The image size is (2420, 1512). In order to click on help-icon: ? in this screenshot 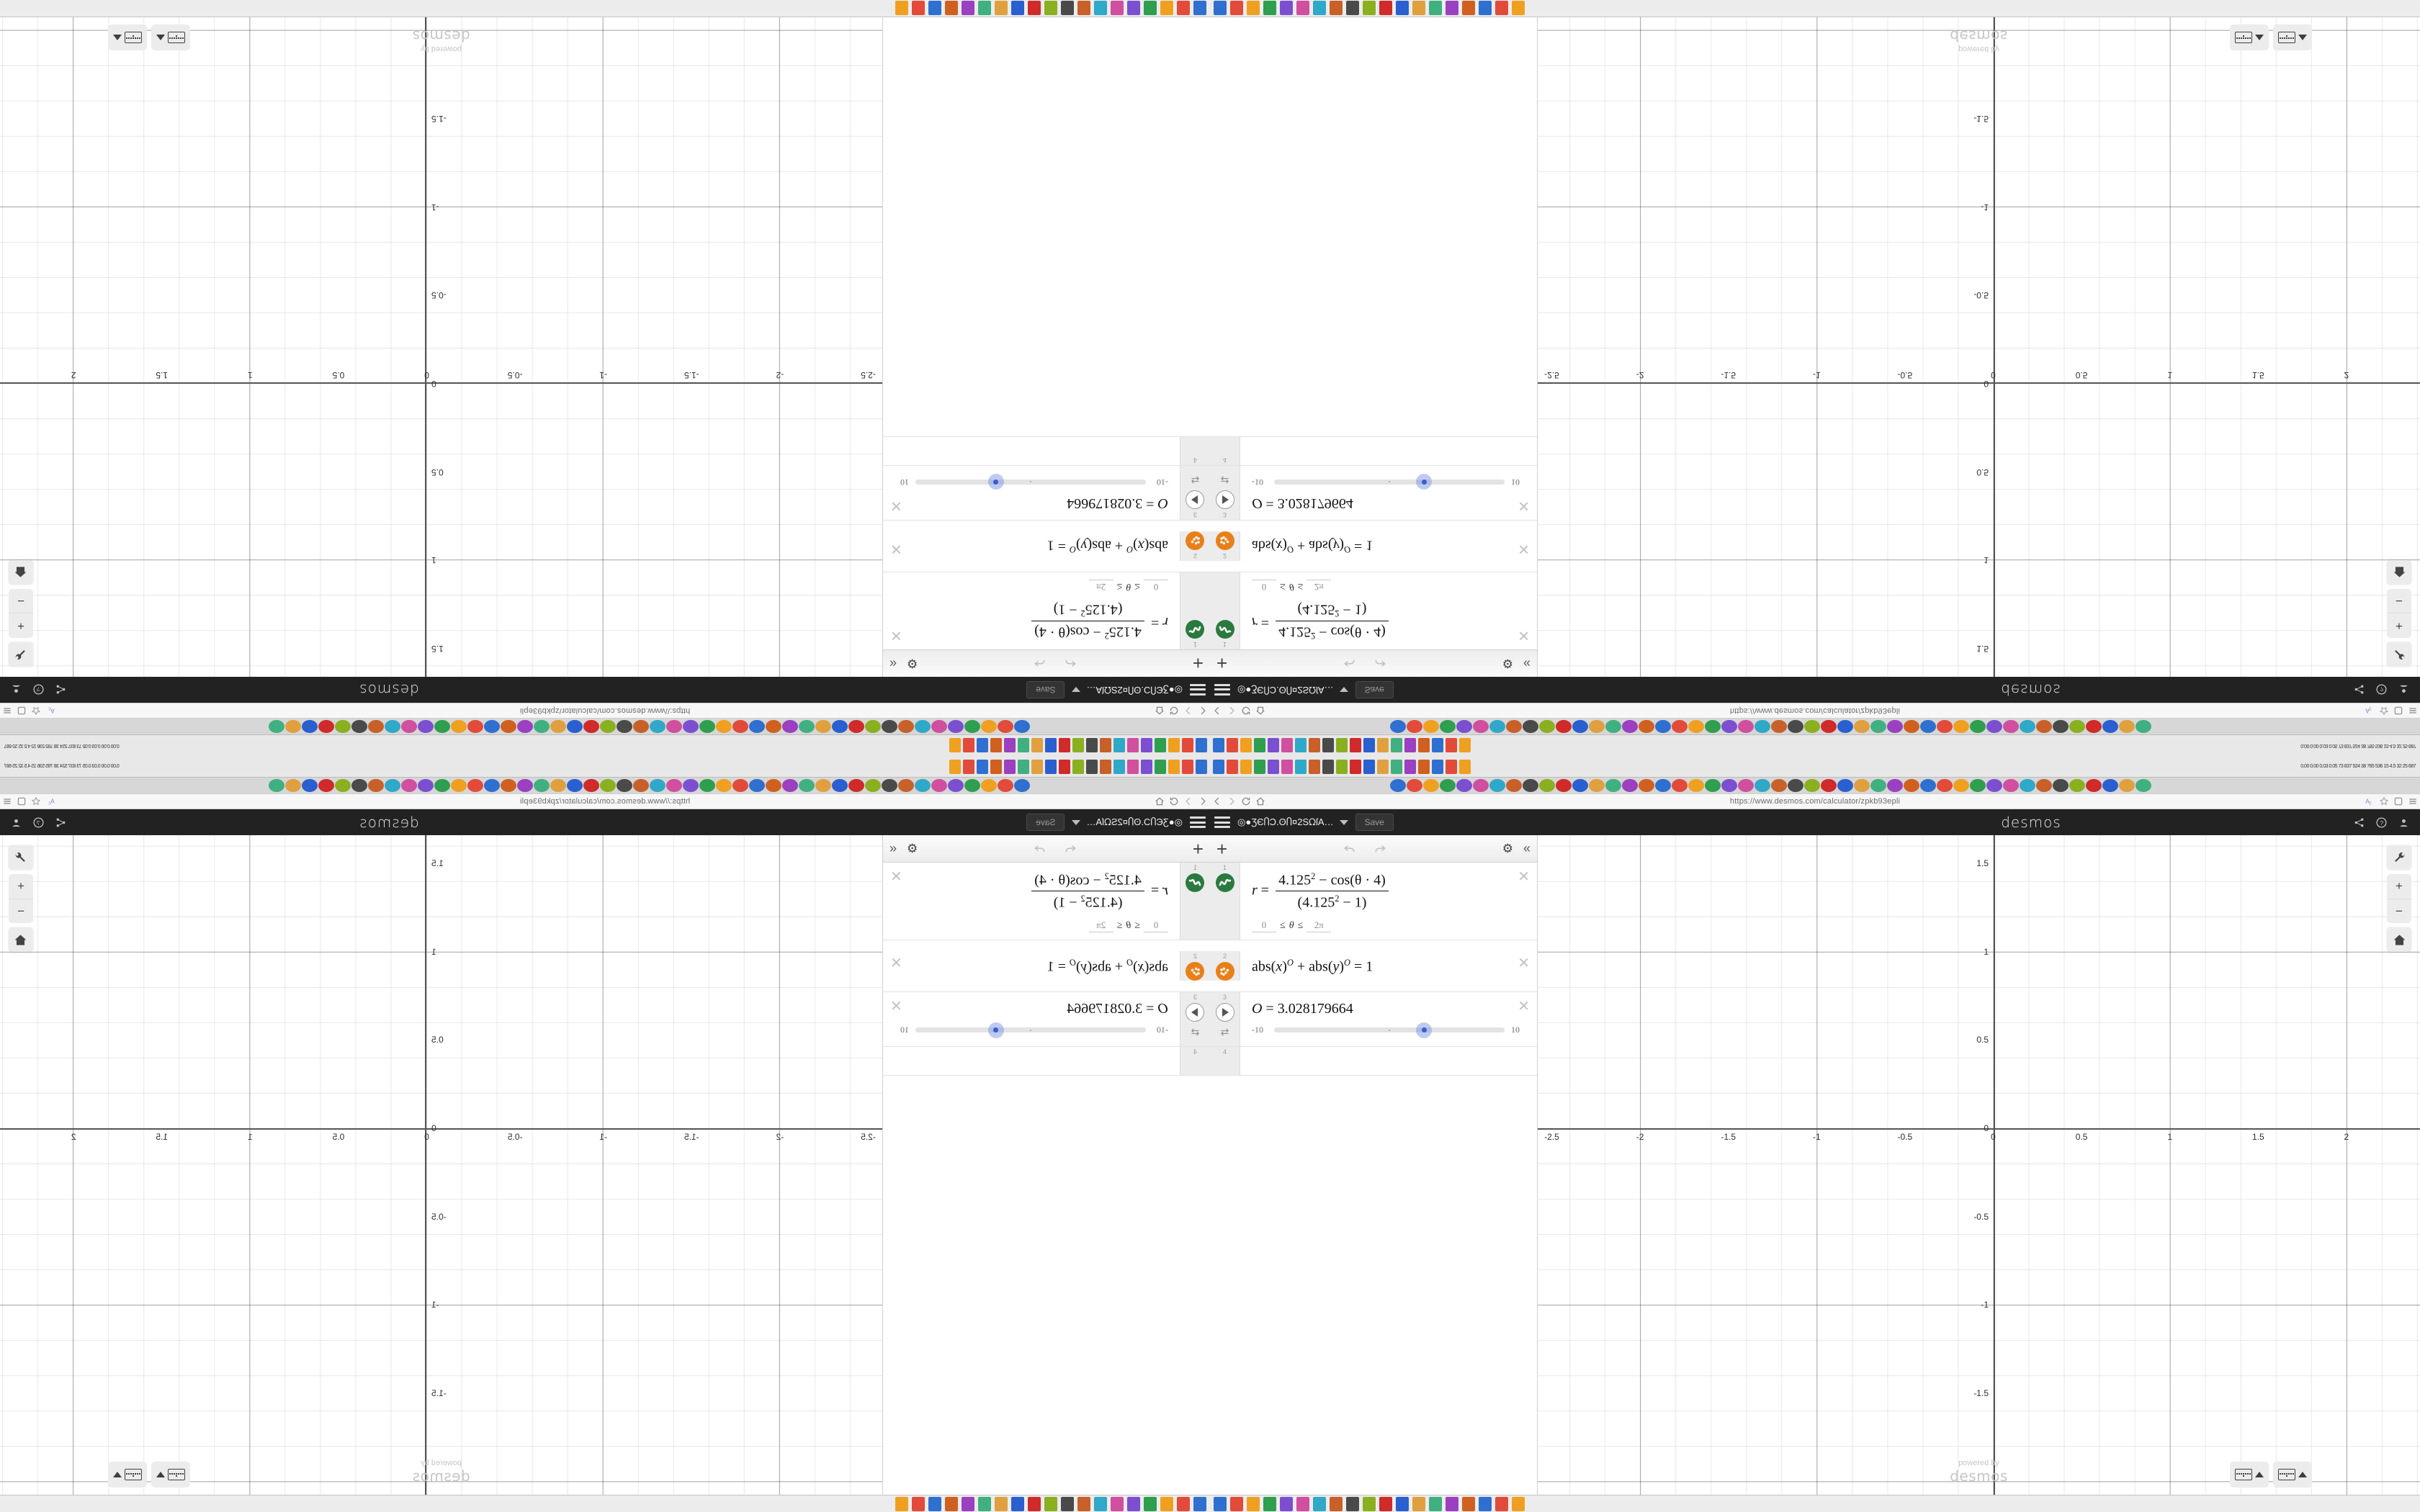, I will do `click(2381, 822)`.